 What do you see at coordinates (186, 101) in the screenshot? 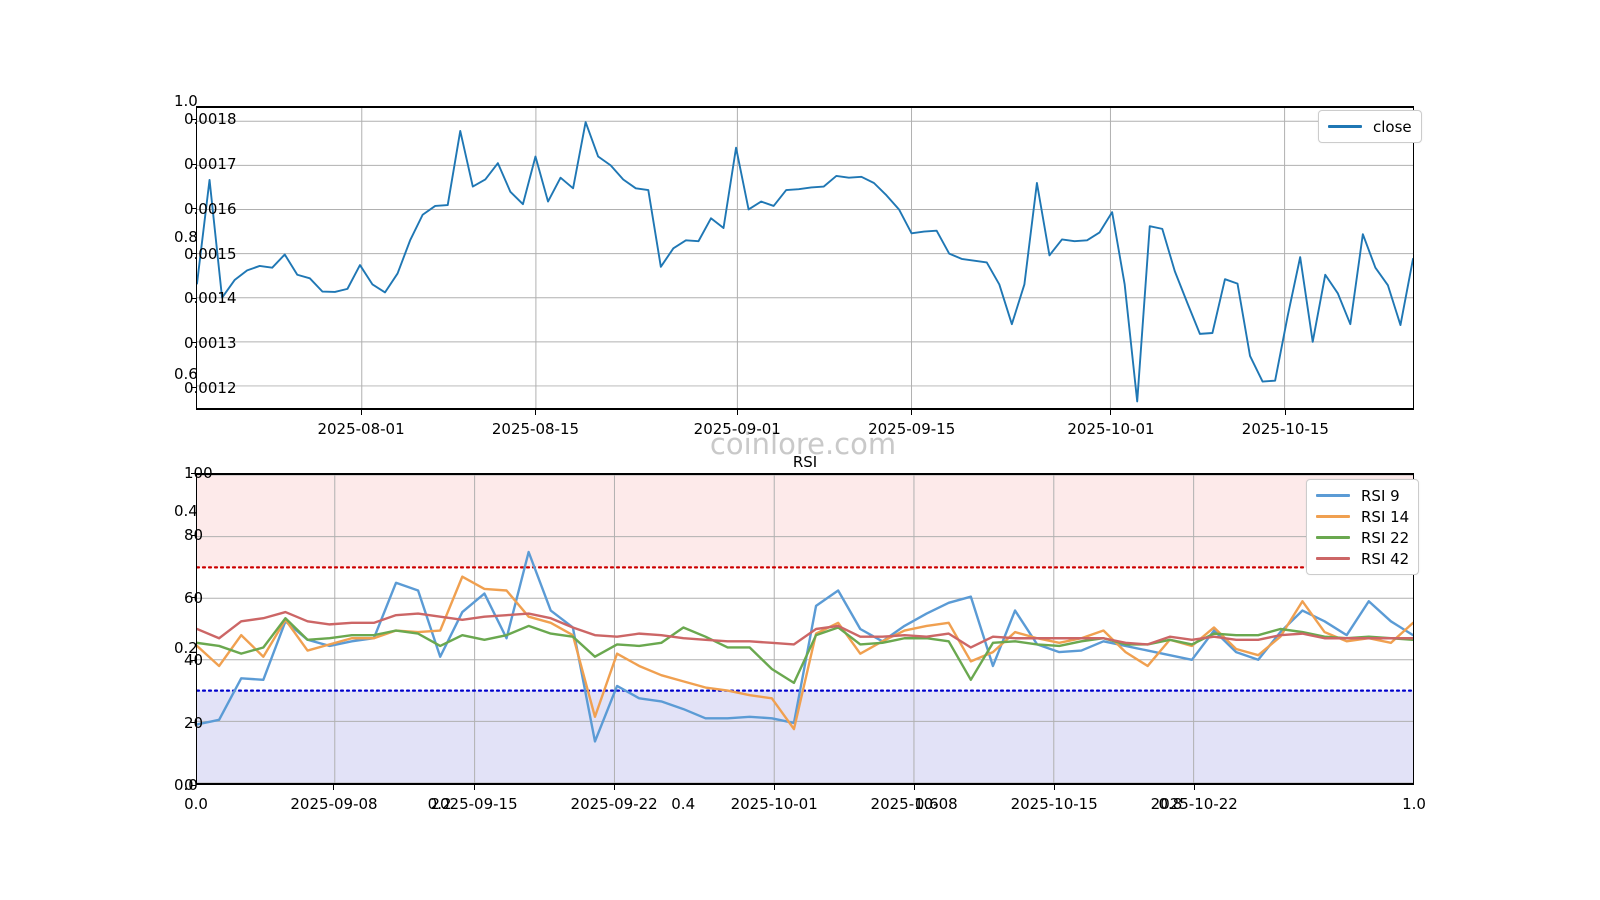
I see `price-overlay-y-tick-0: 1.0` at bounding box center [186, 101].